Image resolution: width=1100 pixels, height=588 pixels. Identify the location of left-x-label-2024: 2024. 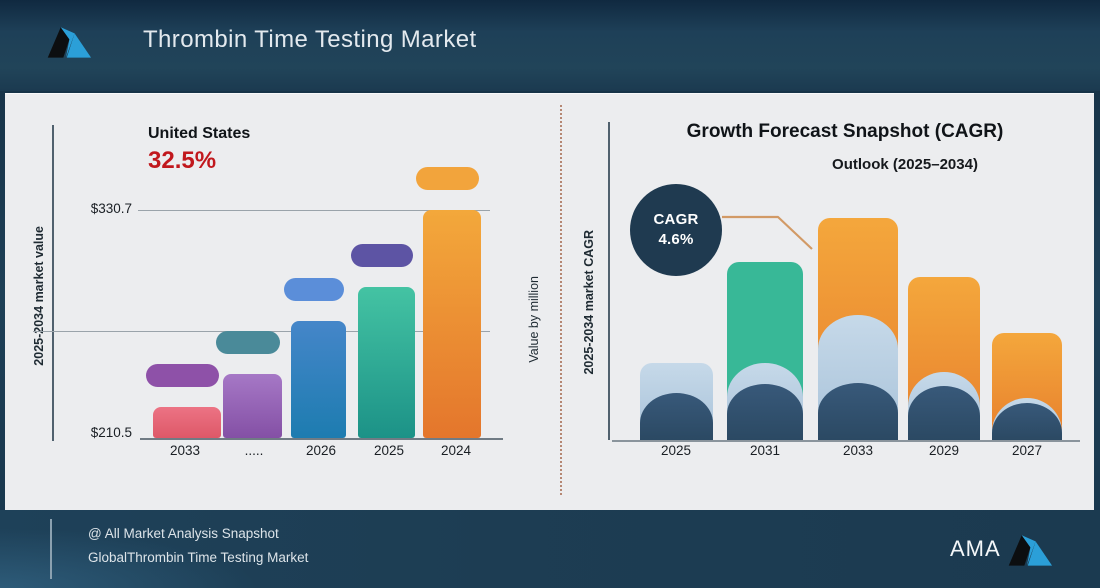
(456, 450).